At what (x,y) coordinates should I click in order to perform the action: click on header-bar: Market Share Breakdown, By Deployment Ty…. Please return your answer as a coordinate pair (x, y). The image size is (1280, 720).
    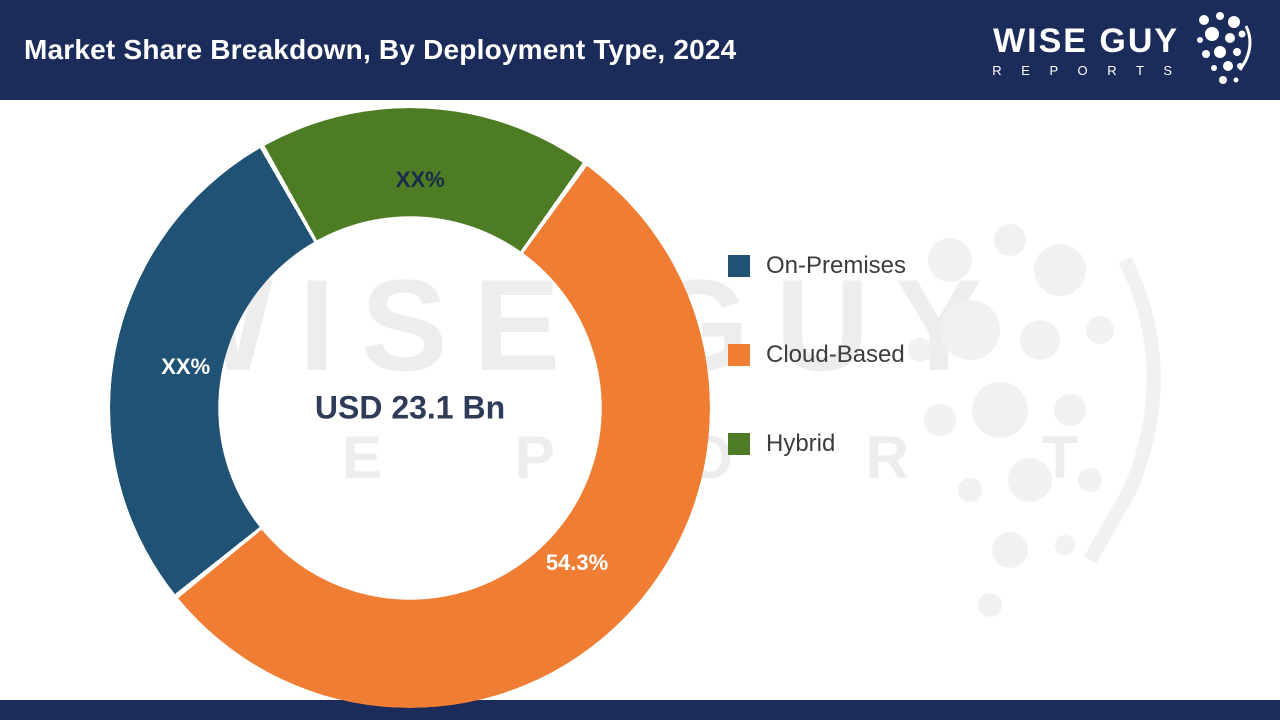
    Looking at the image, I should click on (640, 50).